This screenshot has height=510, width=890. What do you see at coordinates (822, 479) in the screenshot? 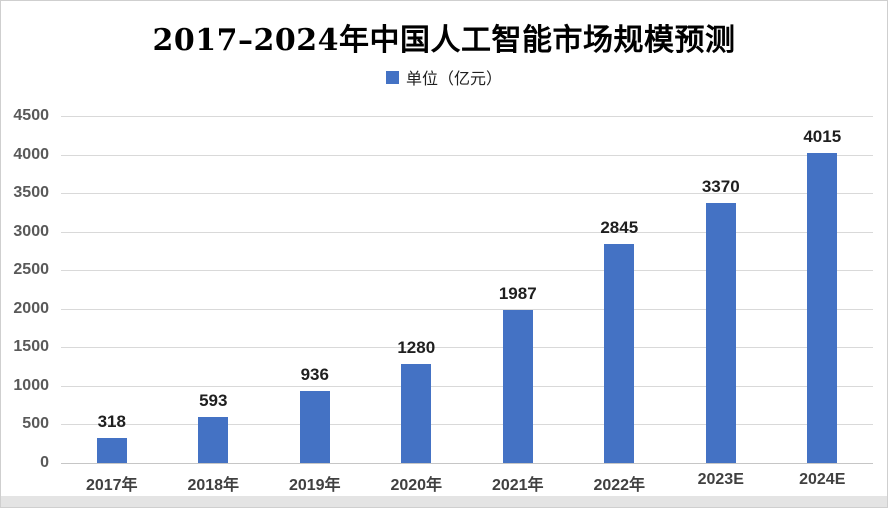
I see `x-tick-label: 2024E` at bounding box center [822, 479].